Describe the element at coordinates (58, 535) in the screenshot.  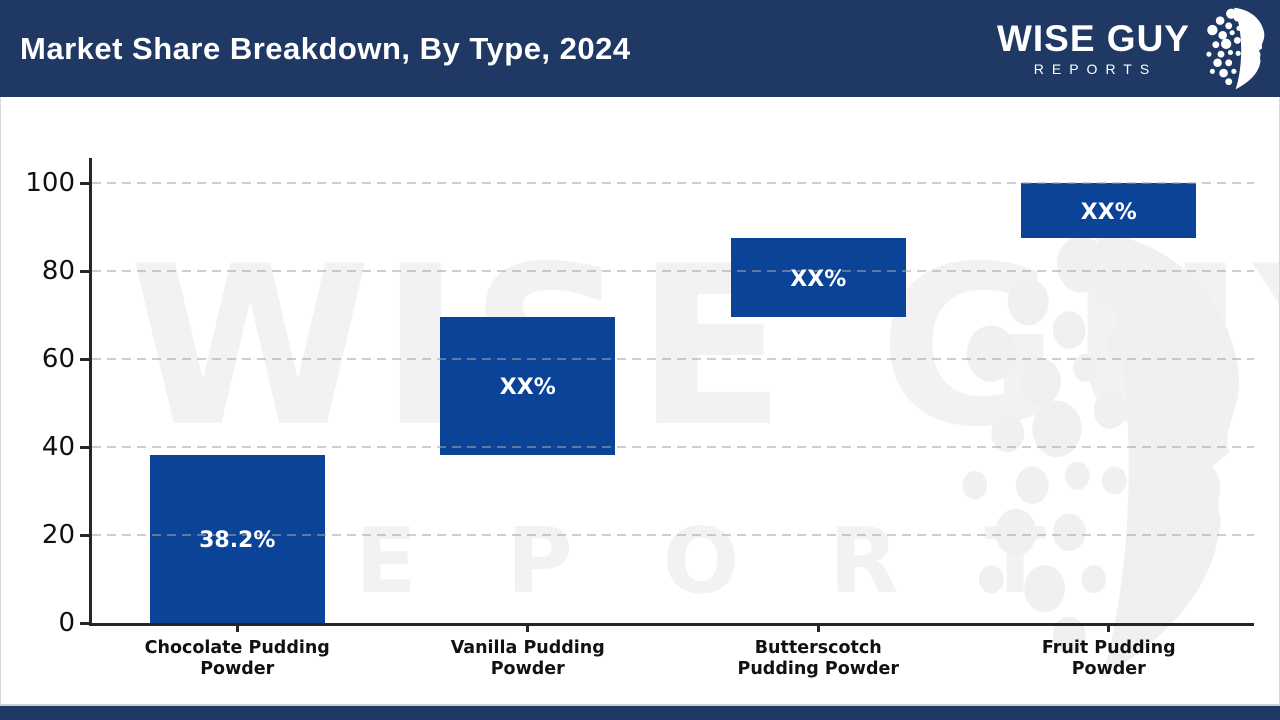
I see `y-tick-label-20: 20` at that location.